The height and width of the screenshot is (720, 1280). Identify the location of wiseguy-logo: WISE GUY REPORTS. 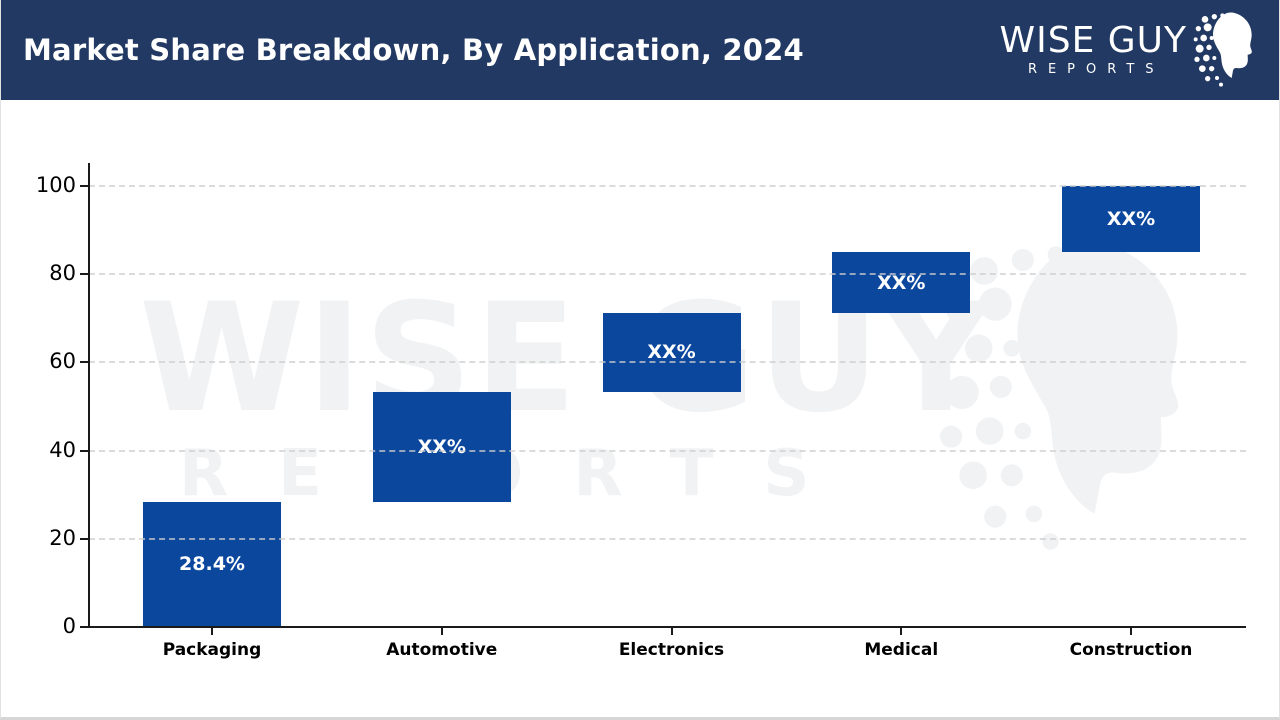
(1130, 50).